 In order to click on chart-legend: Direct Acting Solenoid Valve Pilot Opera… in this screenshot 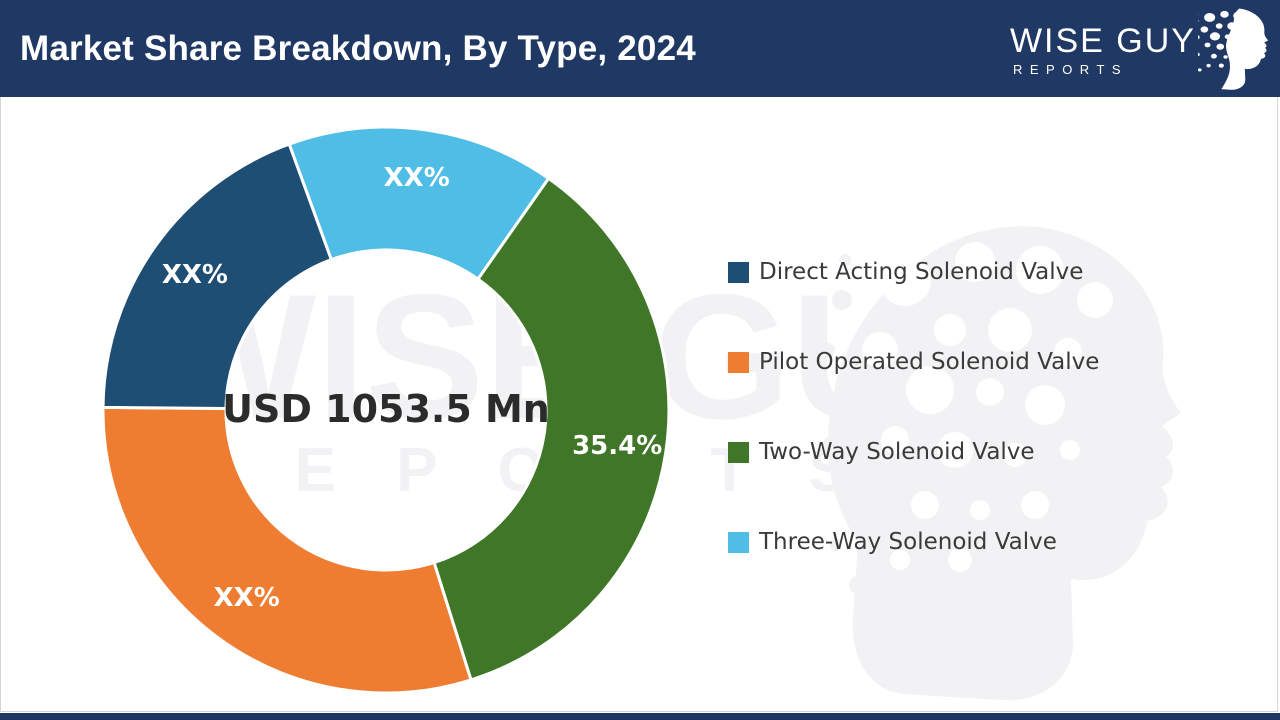, I will do `click(913, 437)`.